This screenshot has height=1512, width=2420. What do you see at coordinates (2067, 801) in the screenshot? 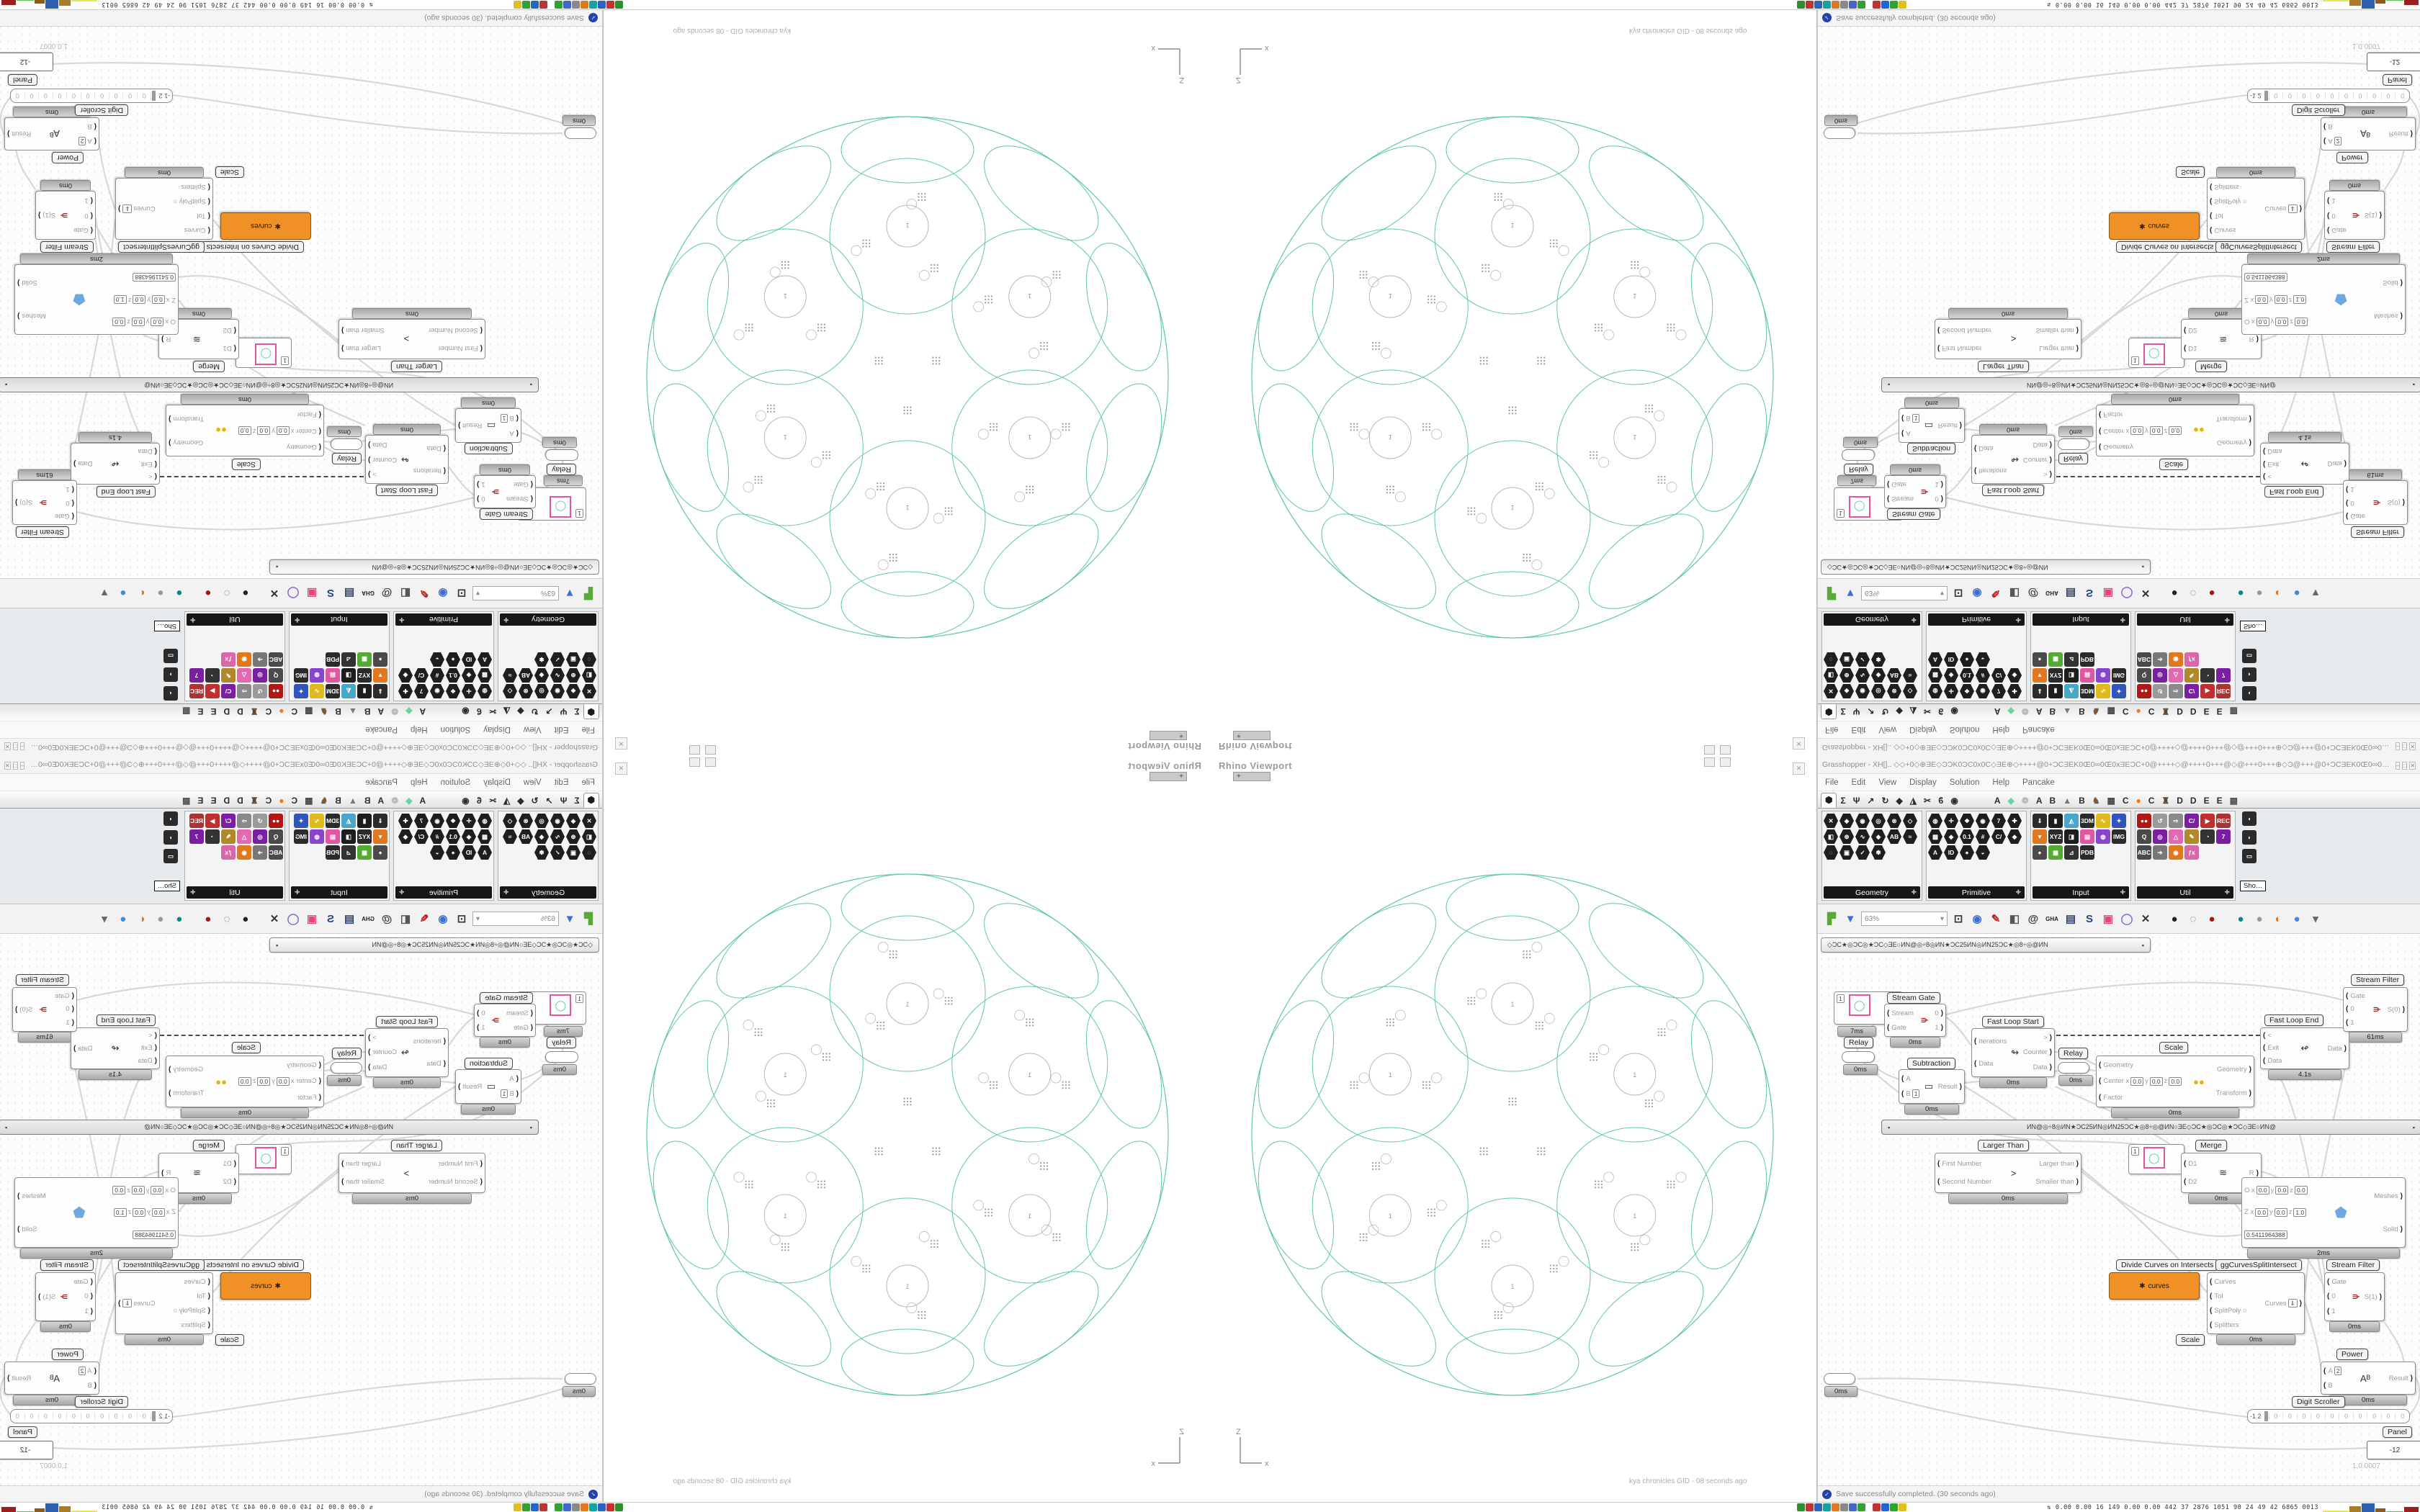
I see `tab-plugin-mountain: ▲` at bounding box center [2067, 801].